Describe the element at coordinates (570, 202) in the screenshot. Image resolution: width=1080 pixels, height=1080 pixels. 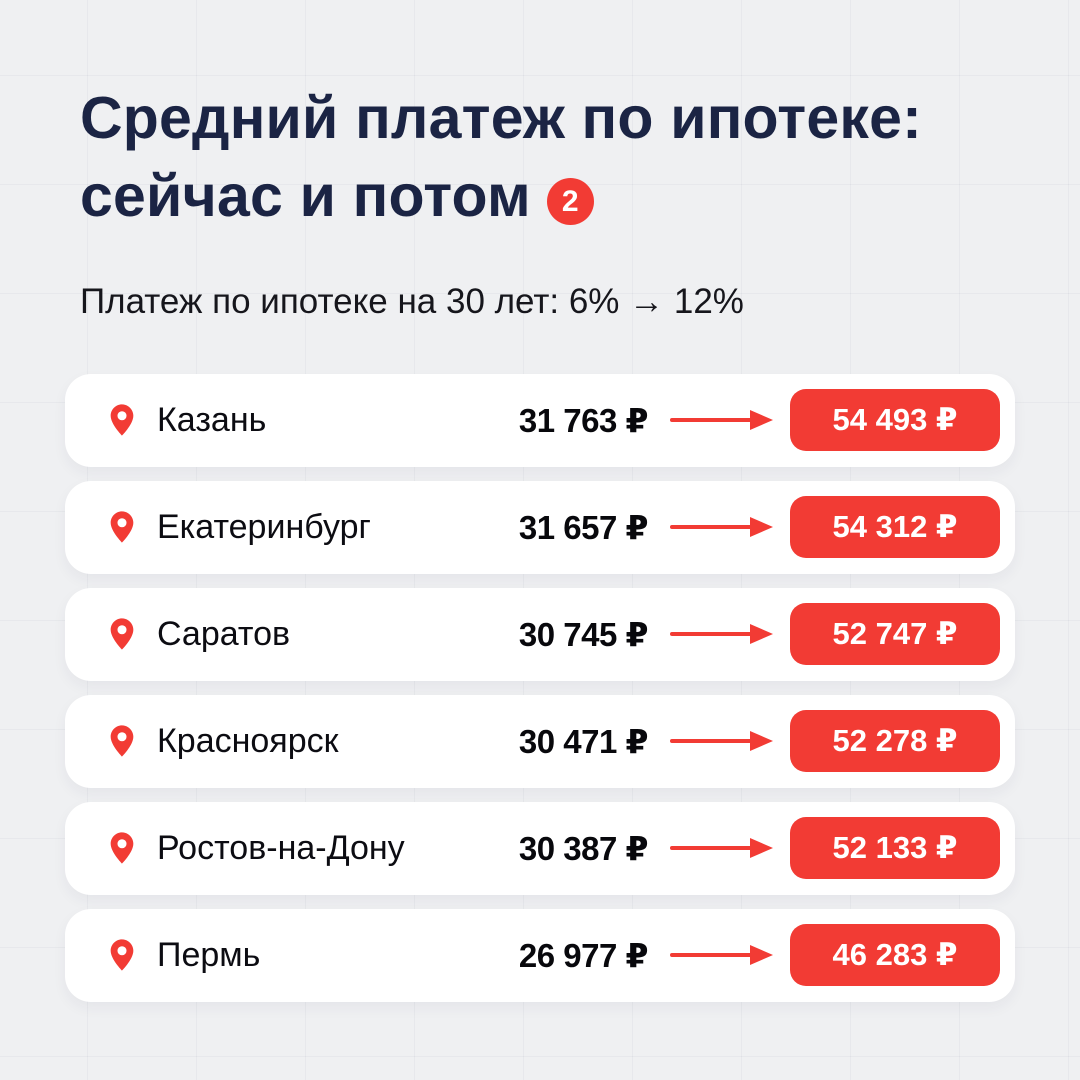
I see `part-number-badge: 2` at that location.